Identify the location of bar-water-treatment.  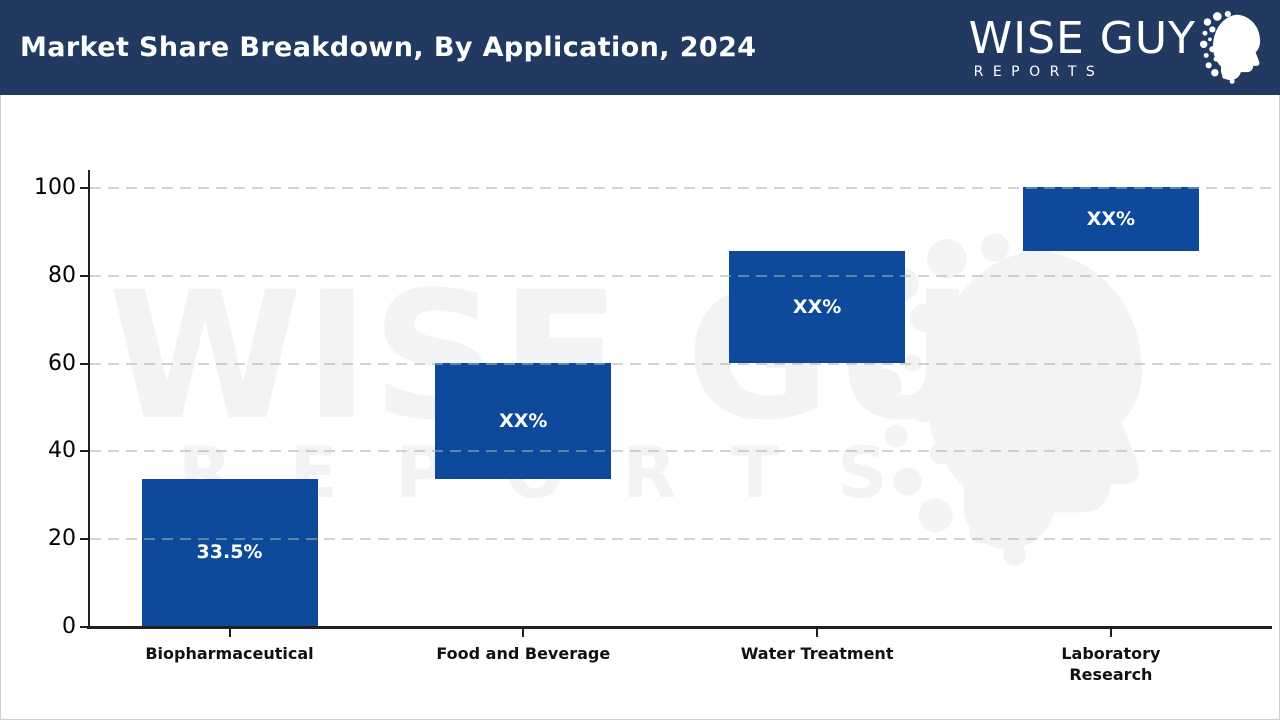
(817, 306).